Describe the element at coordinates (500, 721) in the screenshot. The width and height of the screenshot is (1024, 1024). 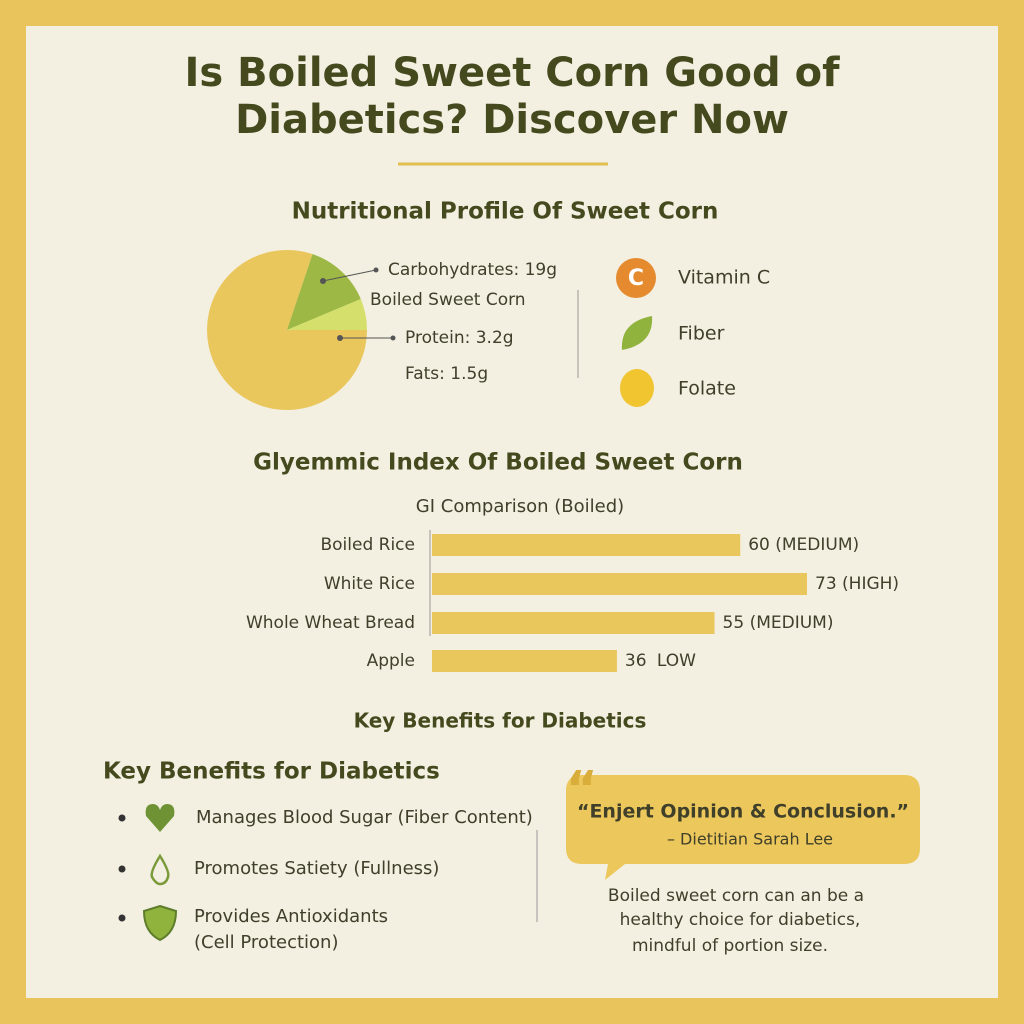
I see `section-heading: Key Benefits for Diabetics` at that location.